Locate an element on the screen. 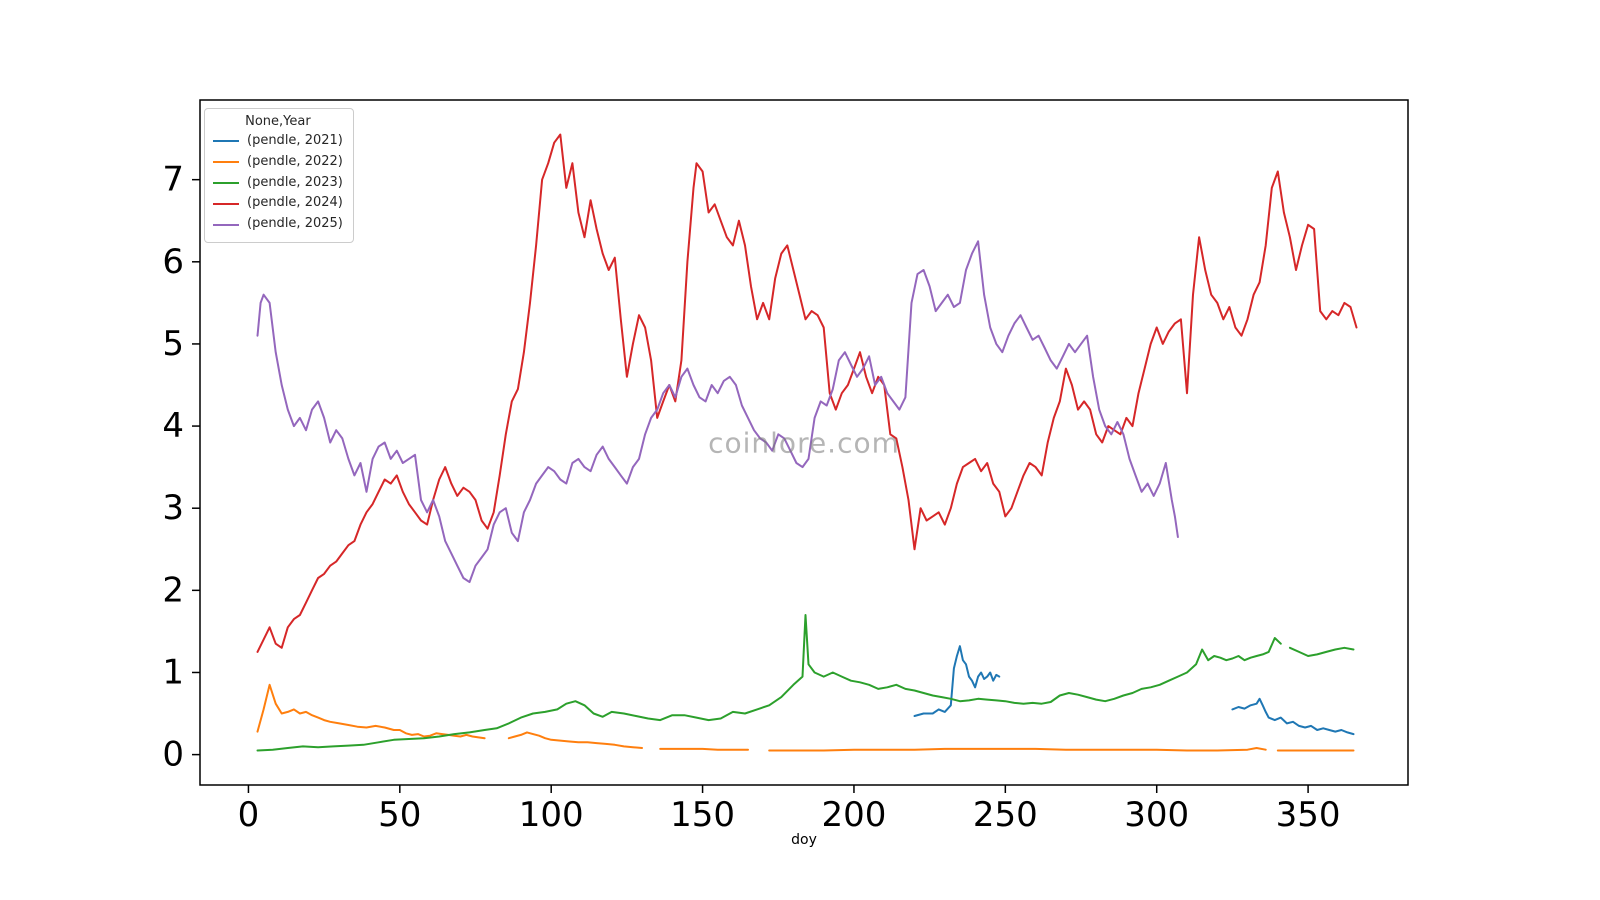 The width and height of the screenshot is (1600, 900). legend-label: (pendle, 2021) is located at coordinates (295, 140).